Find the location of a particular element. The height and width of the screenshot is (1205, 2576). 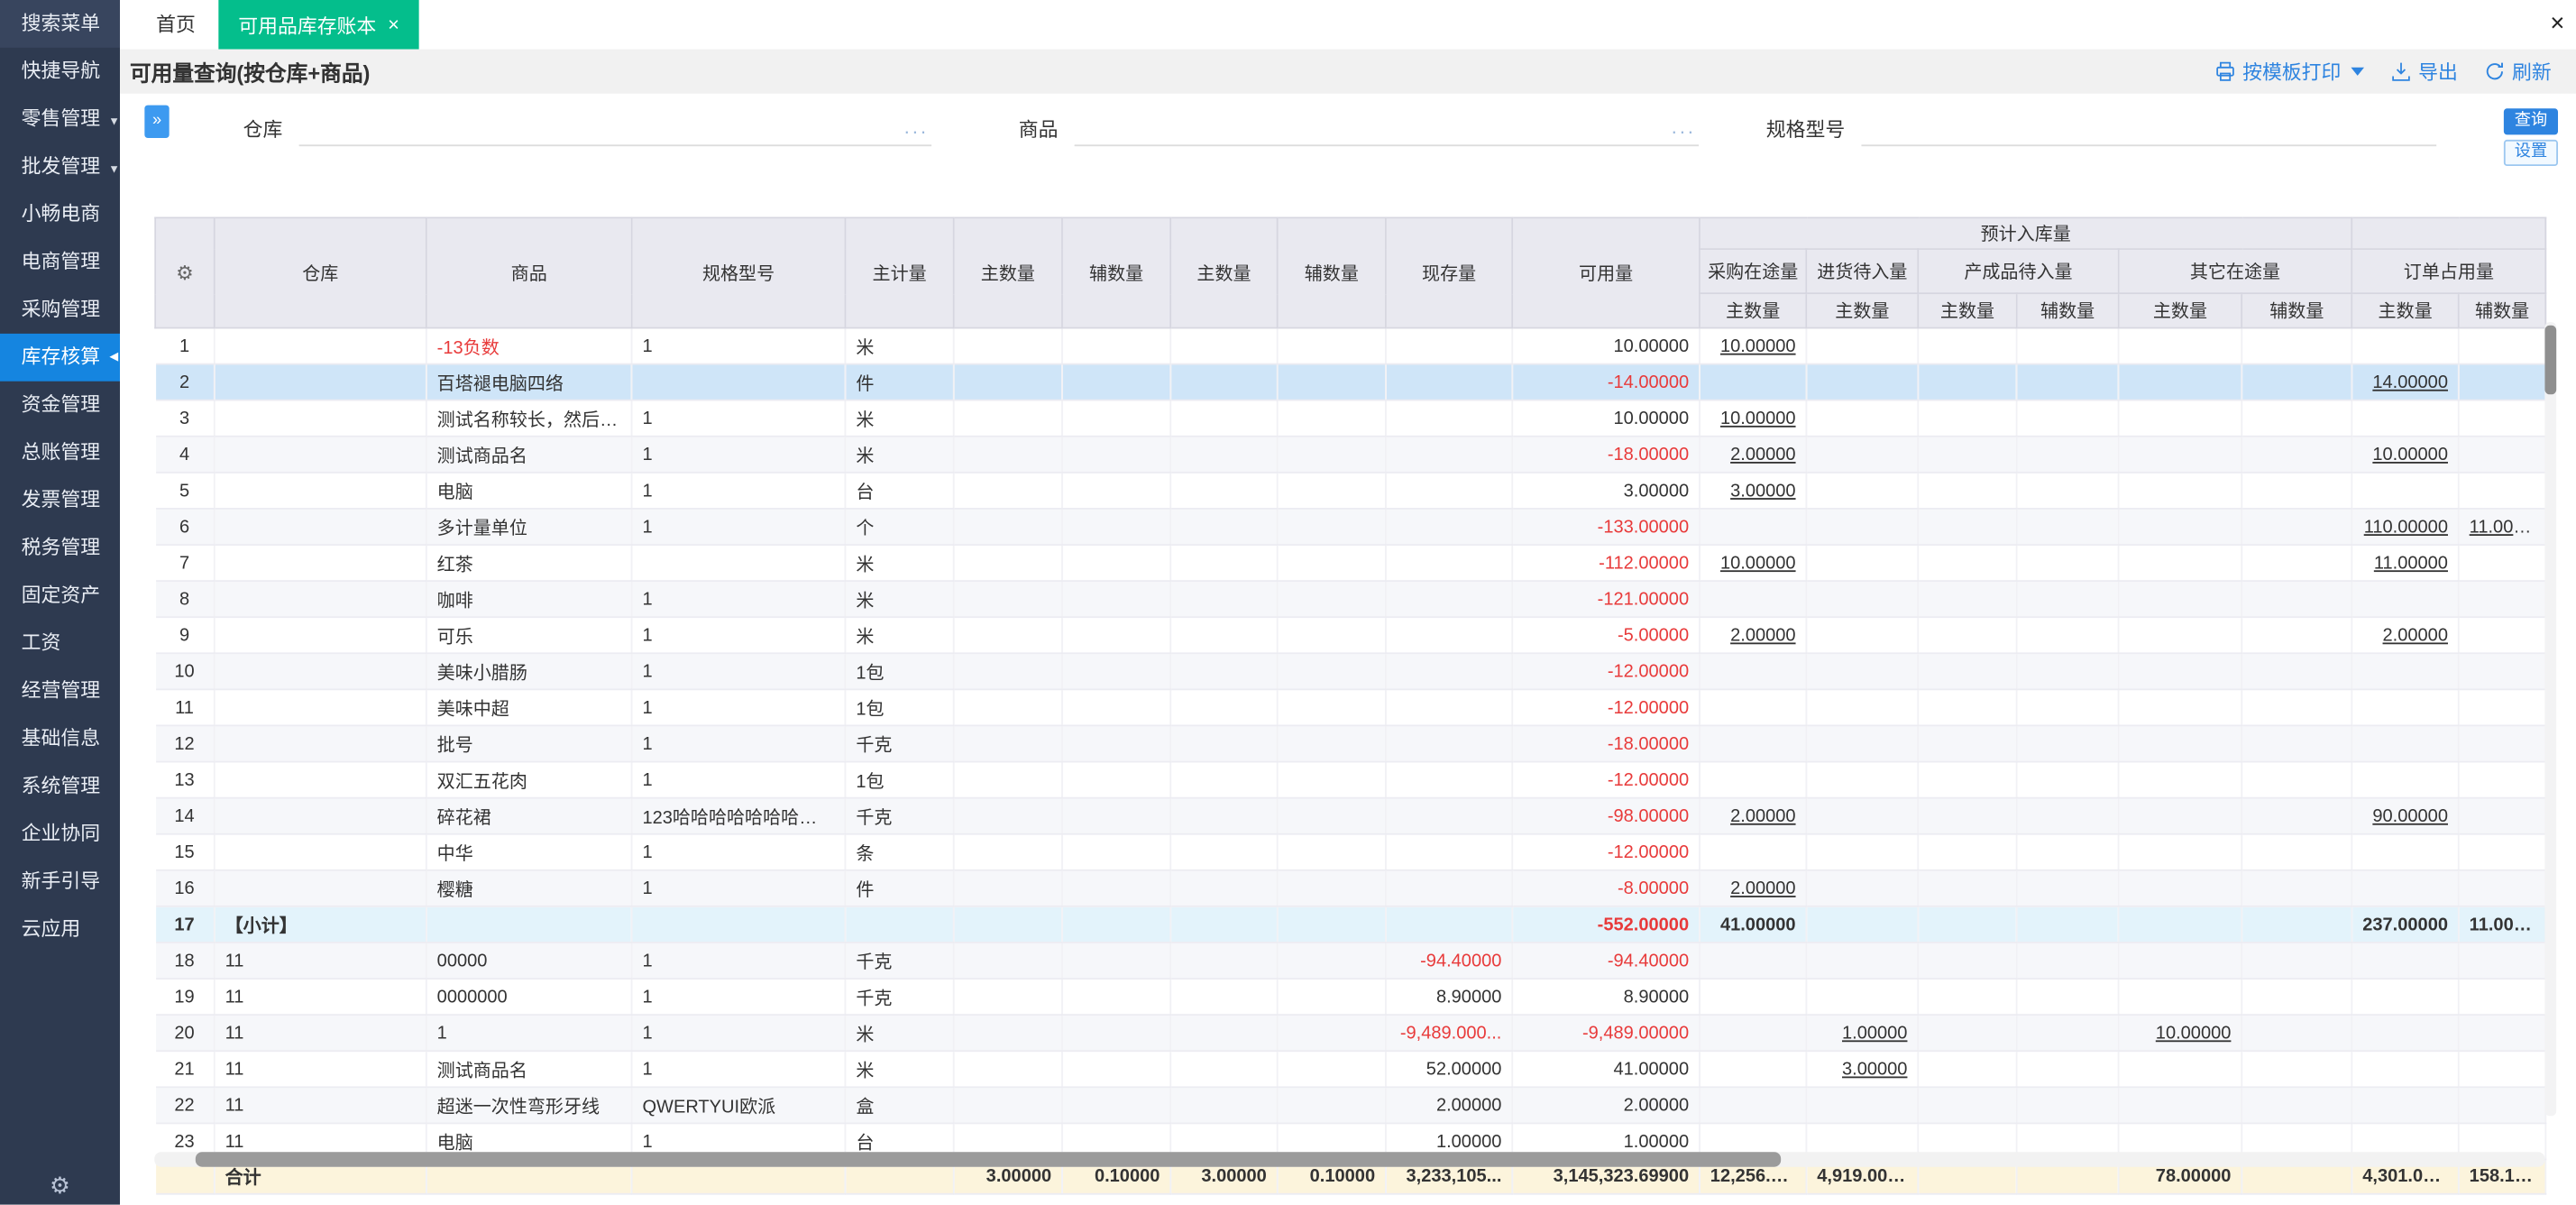

sidebar-item-税务管理: 税务管理 is located at coordinates (60, 548).